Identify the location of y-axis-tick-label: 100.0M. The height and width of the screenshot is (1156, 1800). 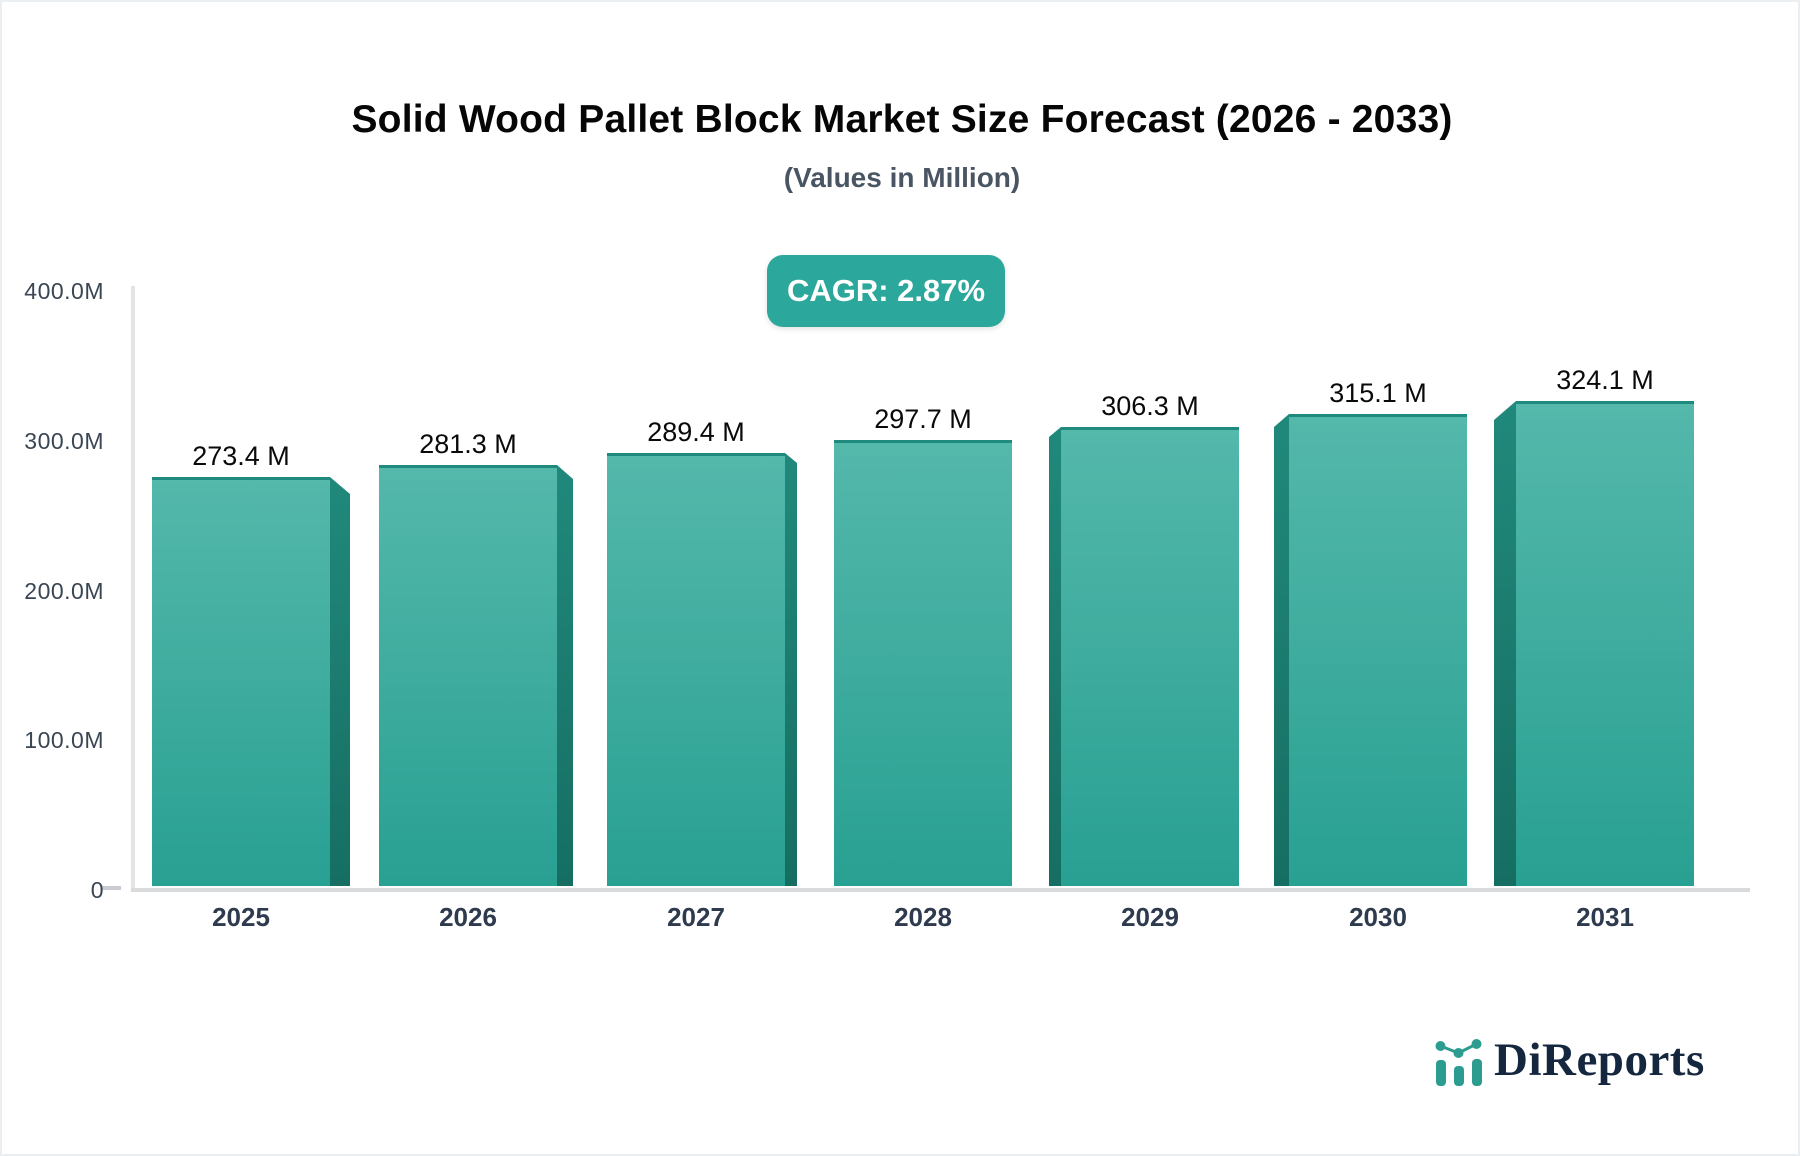
(64, 740).